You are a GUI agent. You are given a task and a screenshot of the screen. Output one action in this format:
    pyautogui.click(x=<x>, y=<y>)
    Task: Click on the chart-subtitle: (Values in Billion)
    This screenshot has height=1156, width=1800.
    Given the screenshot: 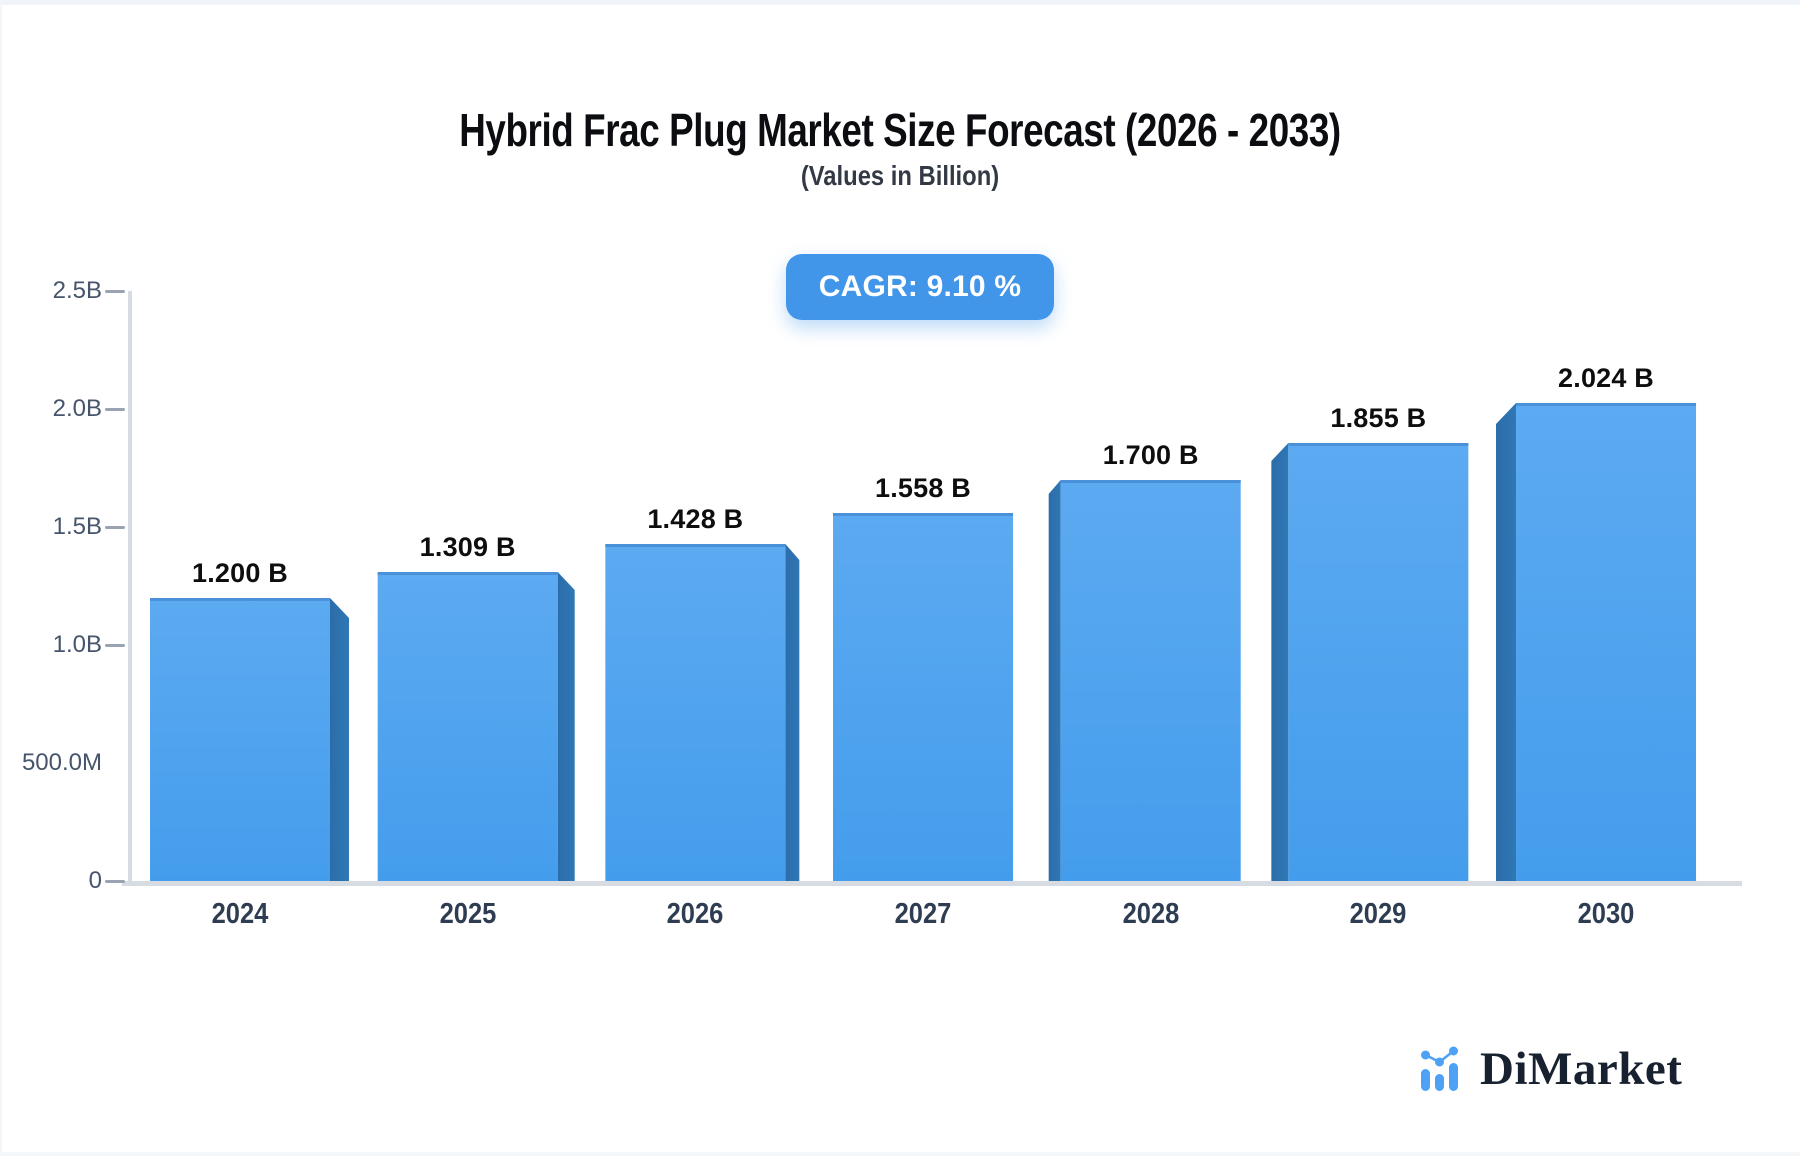 What is the action you would take?
    pyautogui.click(x=900, y=175)
    